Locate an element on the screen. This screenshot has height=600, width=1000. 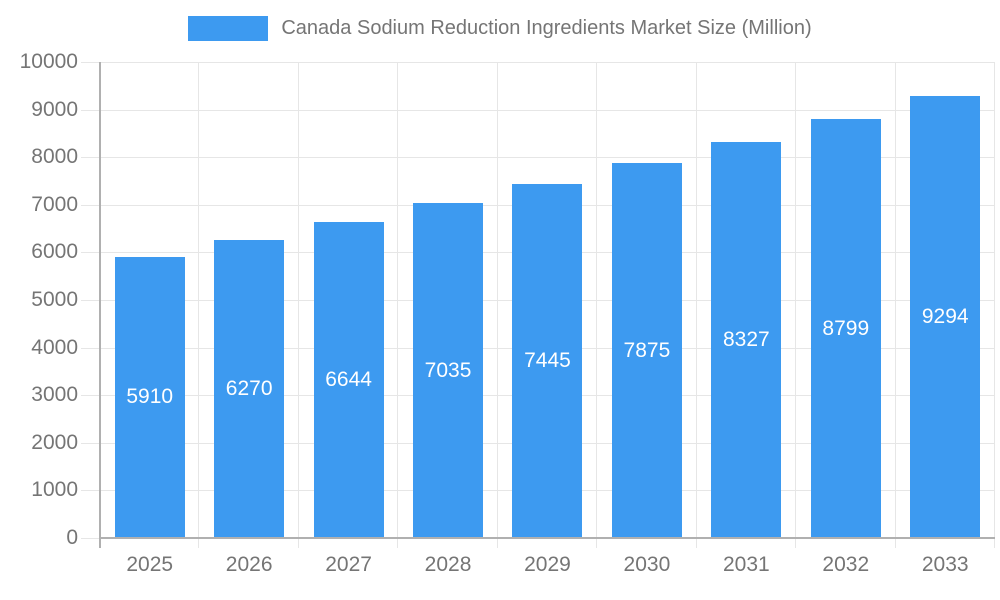
x-axis-tick-label: 2027 is located at coordinates (348, 564).